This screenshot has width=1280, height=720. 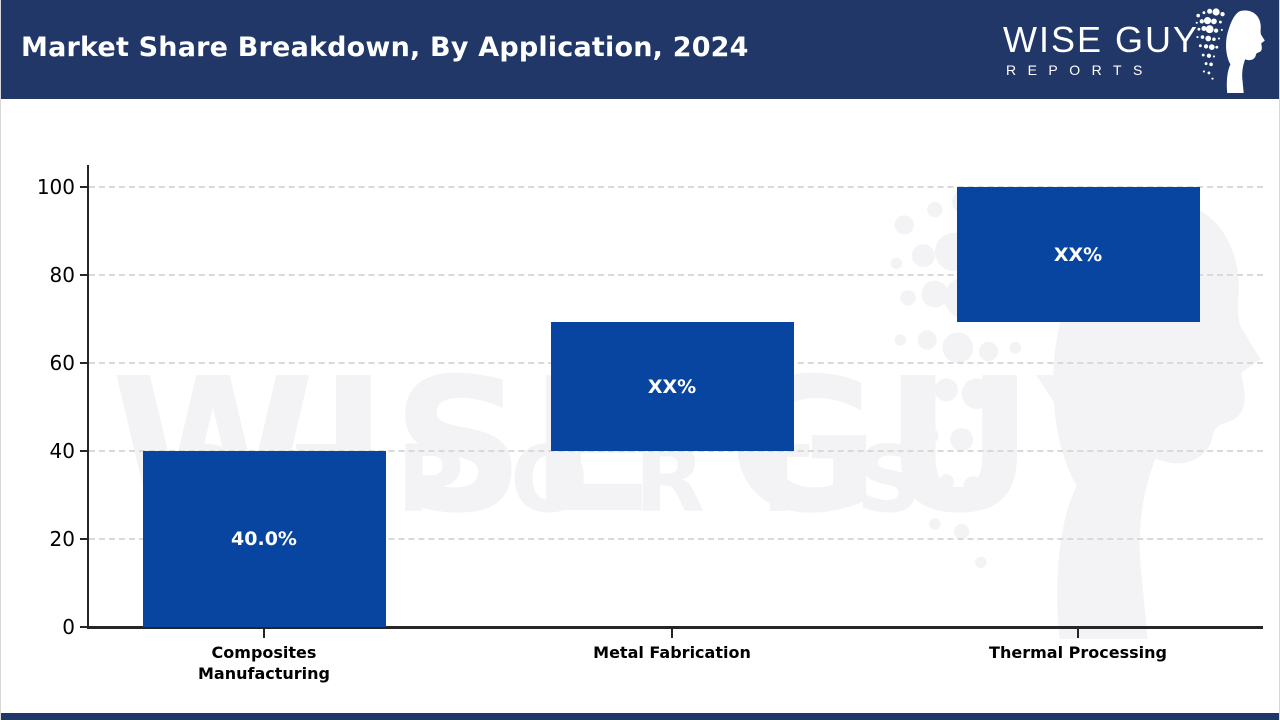 What do you see at coordinates (640, 716) in the screenshot?
I see `footer-bar` at bounding box center [640, 716].